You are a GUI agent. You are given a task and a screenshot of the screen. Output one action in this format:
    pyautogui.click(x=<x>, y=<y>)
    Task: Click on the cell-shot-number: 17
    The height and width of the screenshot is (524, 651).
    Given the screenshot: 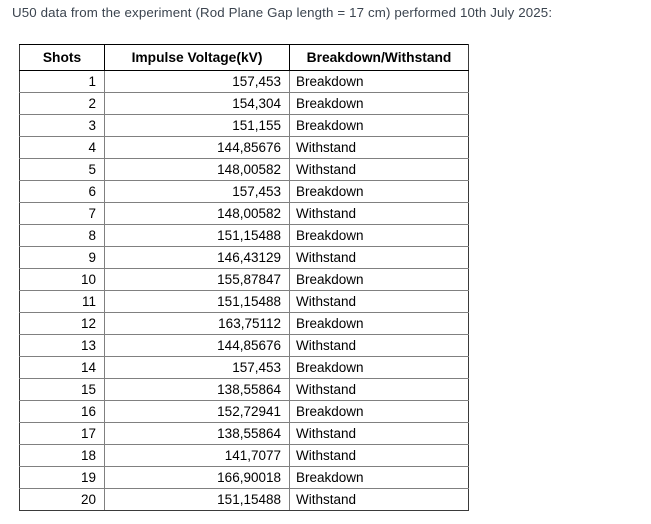 What is the action you would take?
    pyautogui.click(x=62, y=433)
    